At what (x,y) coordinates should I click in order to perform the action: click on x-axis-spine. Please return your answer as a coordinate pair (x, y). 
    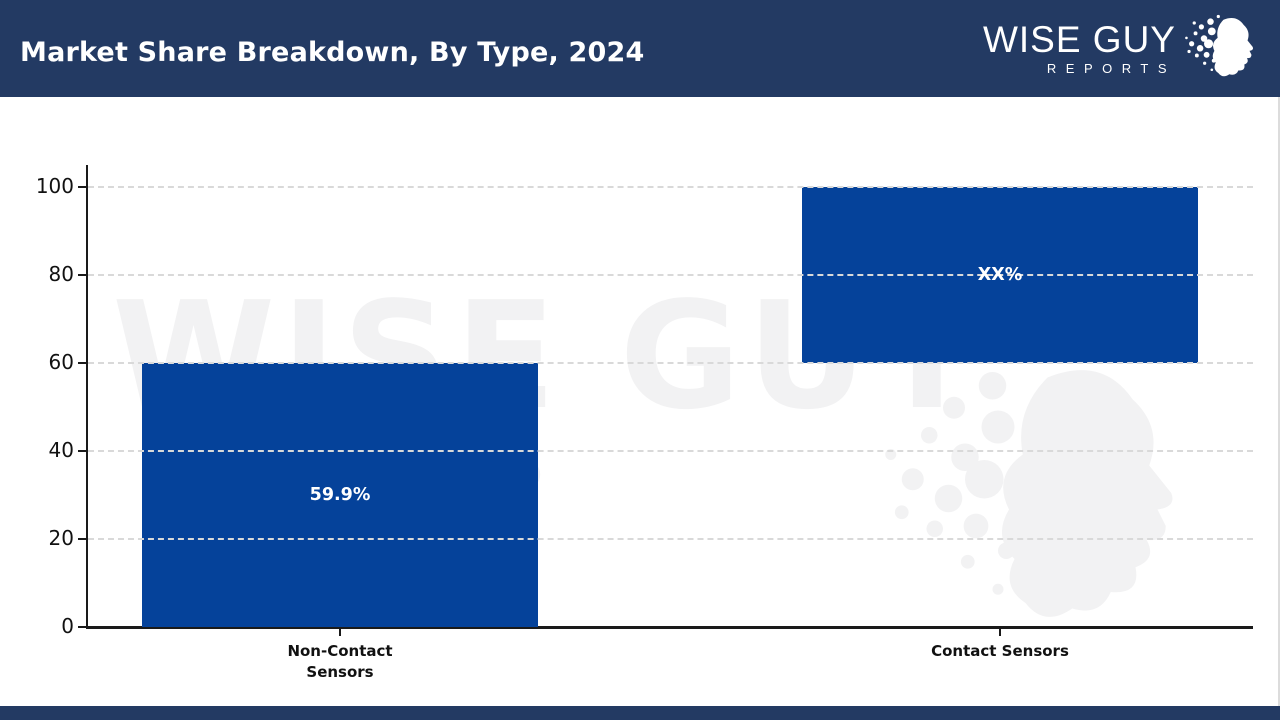
    Looking at the image, I should click on (669, 627).